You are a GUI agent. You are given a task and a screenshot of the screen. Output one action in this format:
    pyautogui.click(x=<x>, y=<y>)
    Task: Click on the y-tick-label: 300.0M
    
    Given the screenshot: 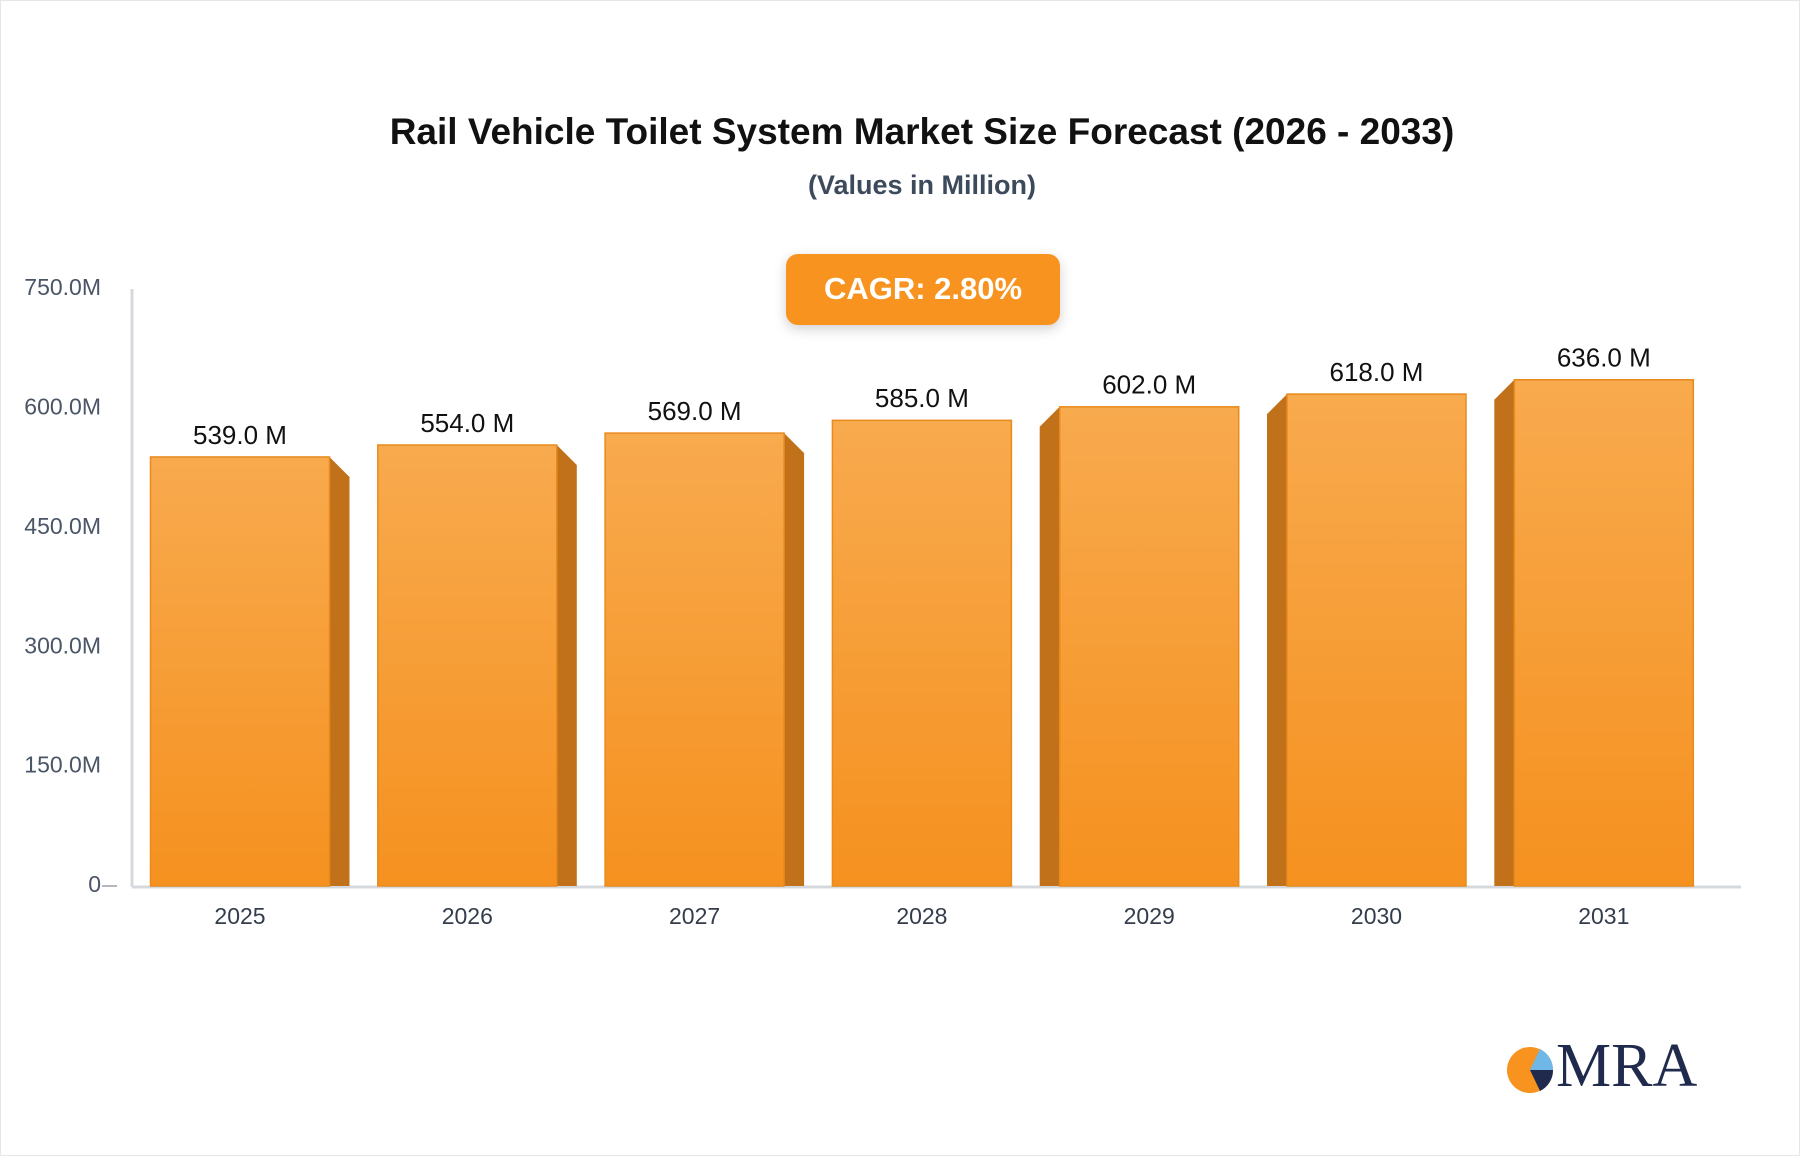 What is the action you would take?
    pyautogui.click(x=62, y=645)
    